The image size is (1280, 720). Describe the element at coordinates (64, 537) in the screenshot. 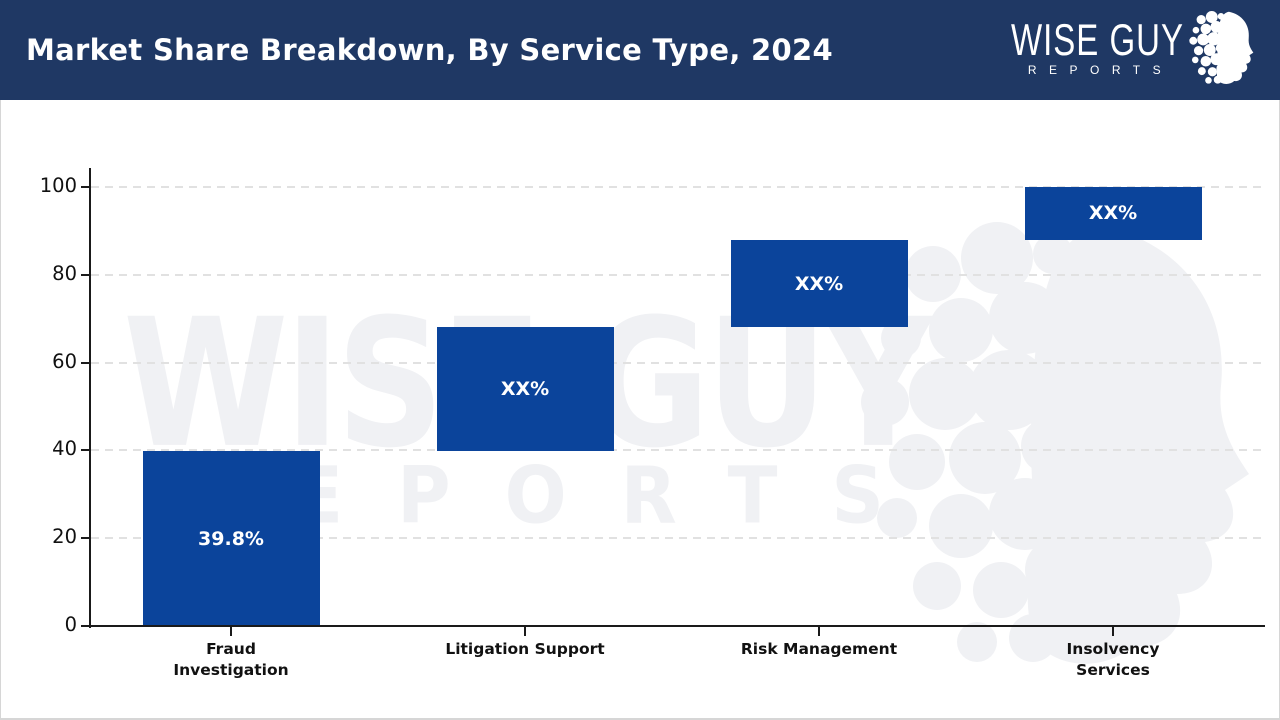

I see `y-tick-label: 20` at that location.